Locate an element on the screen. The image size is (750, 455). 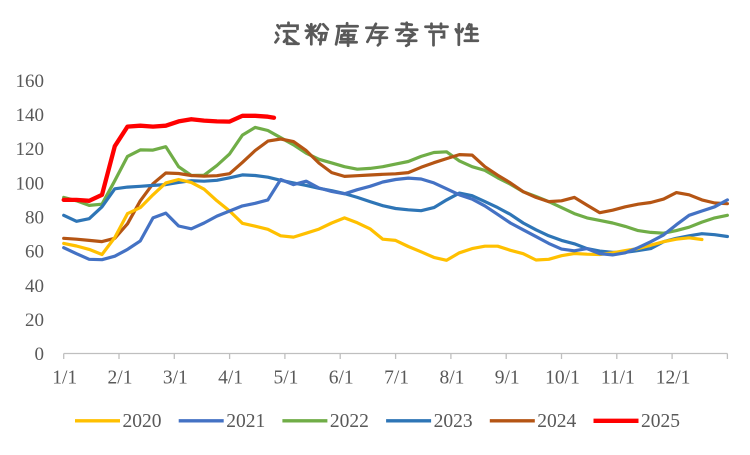
svg-text: 8/1 is located at coordinates (451, 378).